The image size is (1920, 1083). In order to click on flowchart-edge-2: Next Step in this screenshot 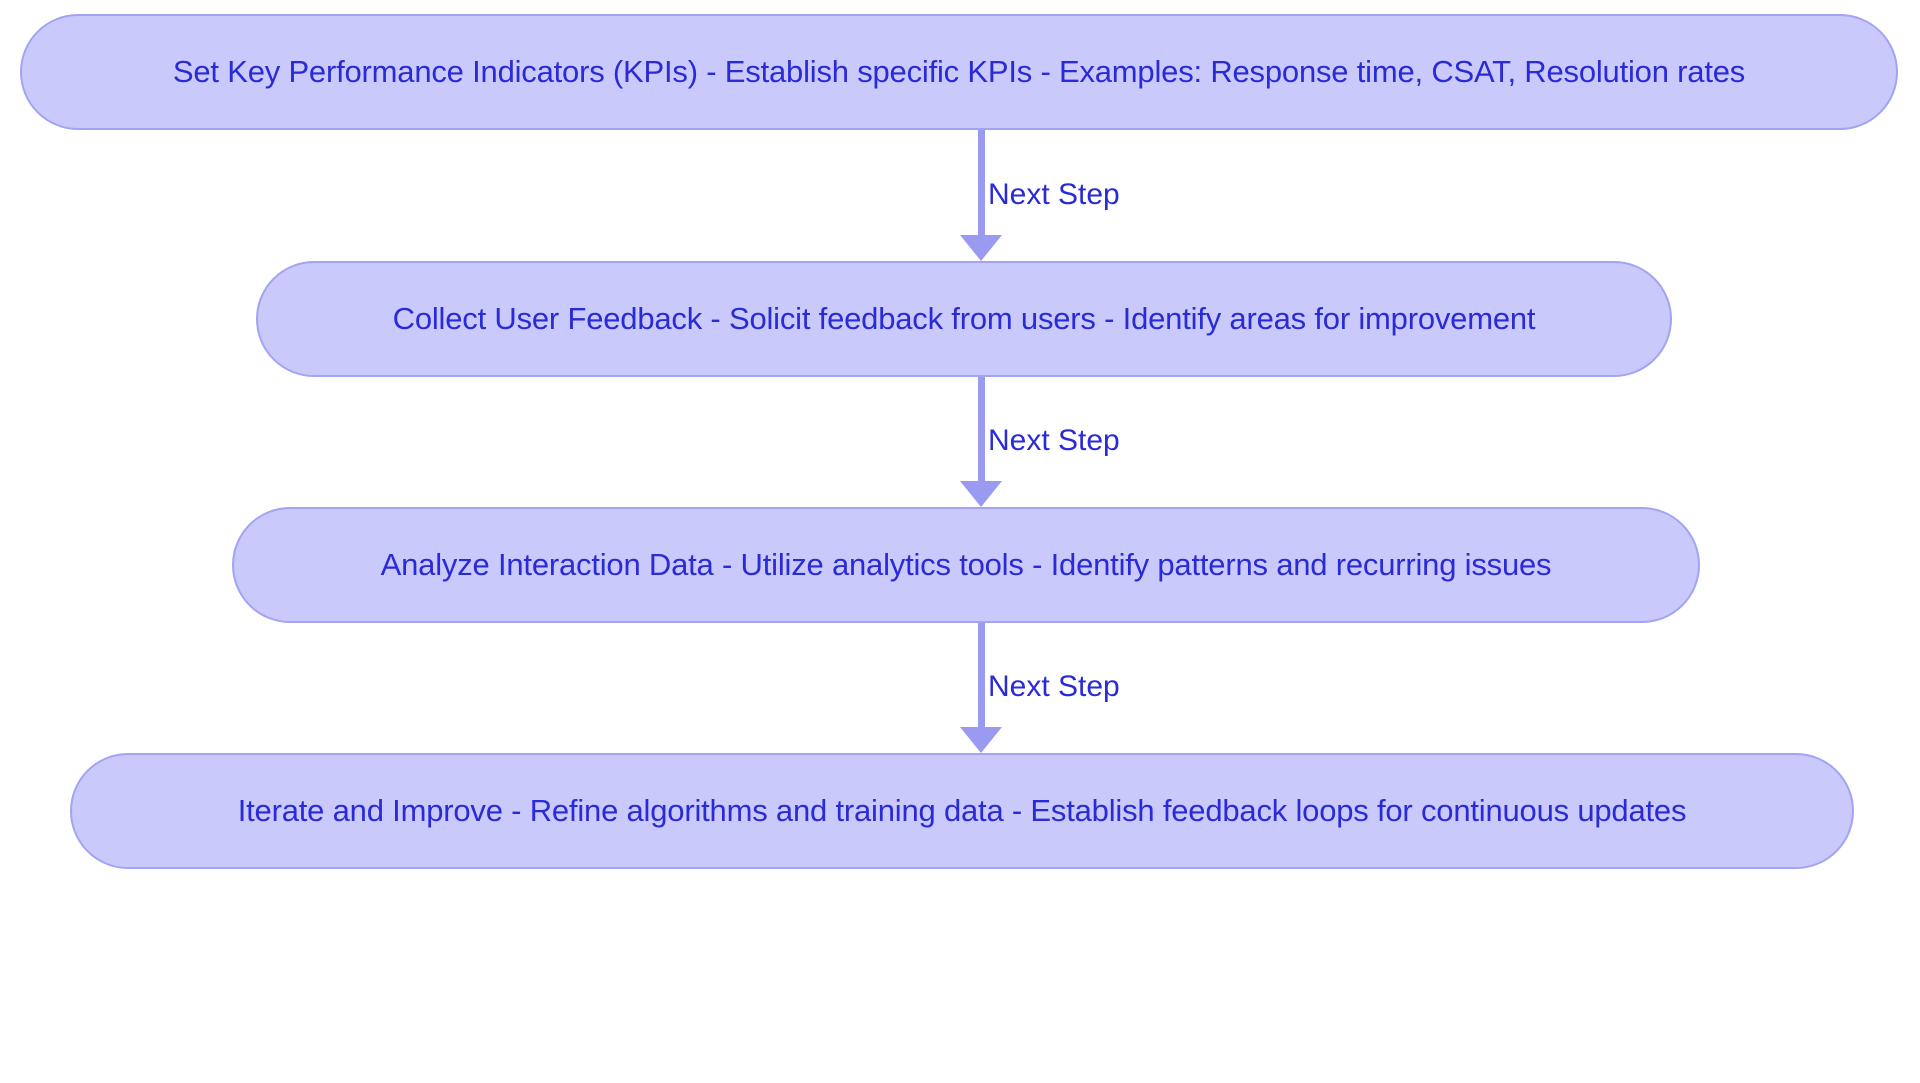, I will do `click(1020, 442)`.